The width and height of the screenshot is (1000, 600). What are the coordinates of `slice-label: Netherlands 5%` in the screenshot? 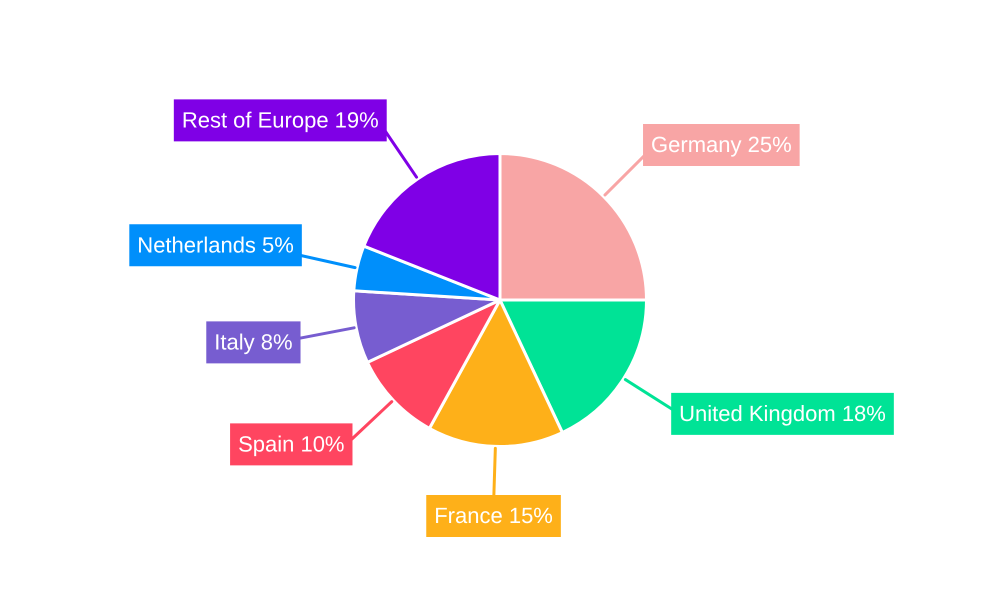 It's located at (215, 245).